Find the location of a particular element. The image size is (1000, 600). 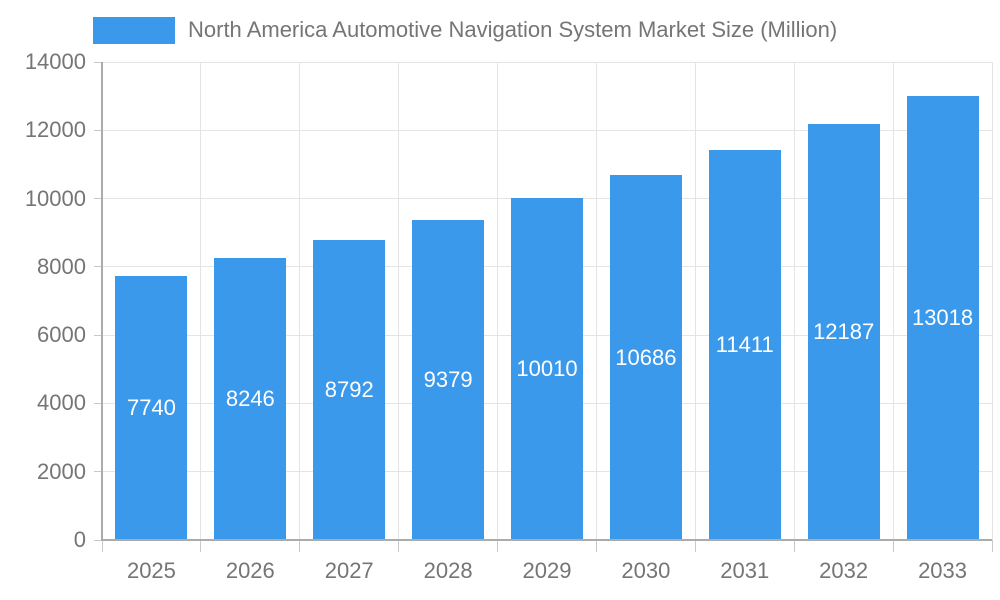

x-axis-label: 2031 is located at coordinates (745, 570).